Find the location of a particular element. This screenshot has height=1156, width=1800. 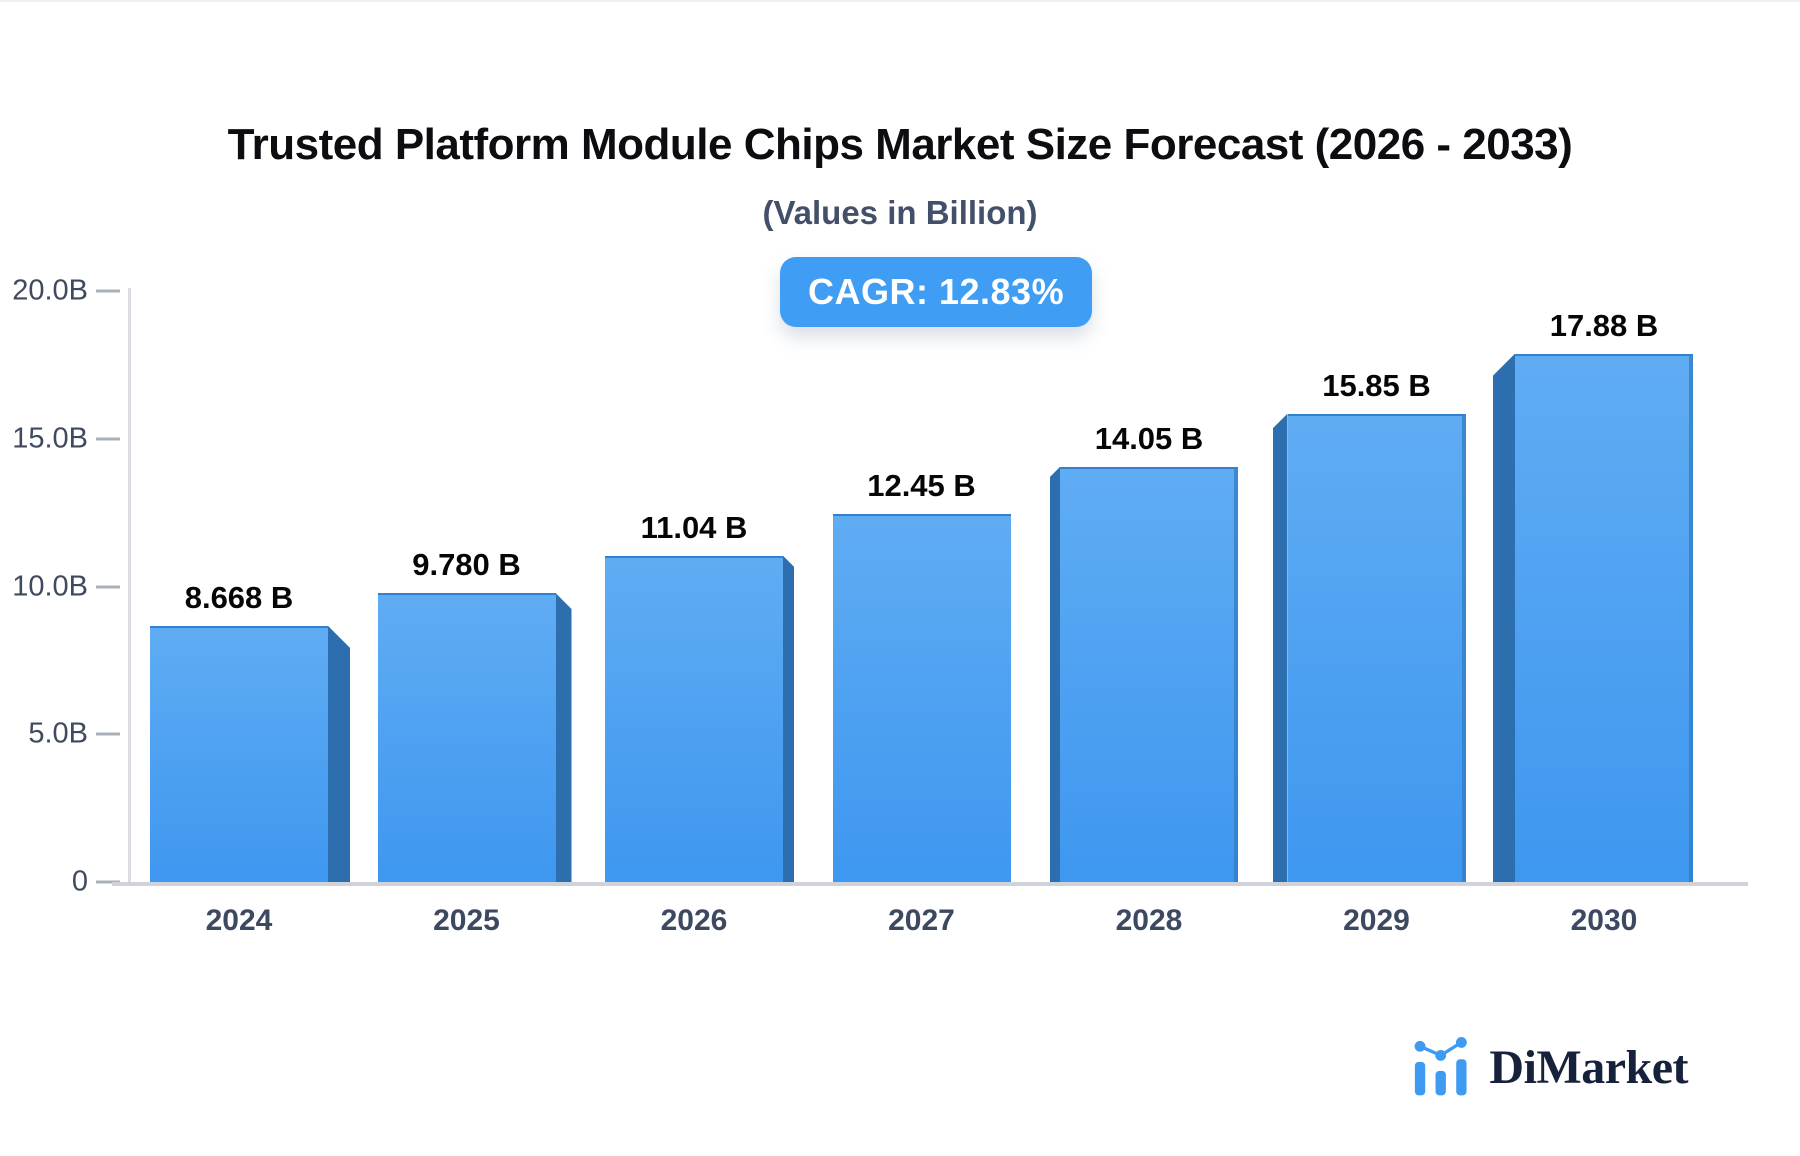

y-tick-label-0: 0 is located at coordinates (79, 881).